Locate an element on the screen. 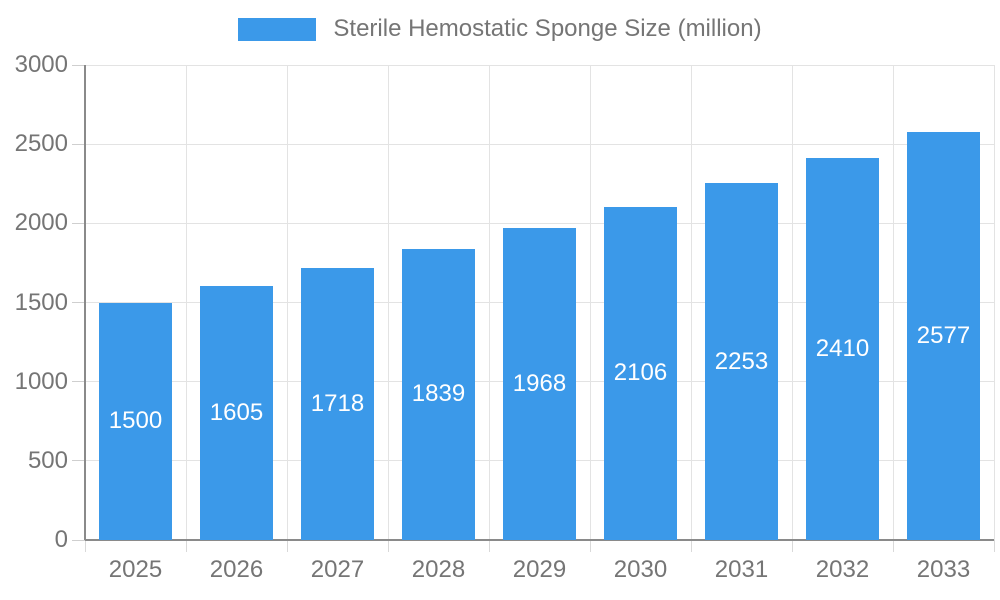 Image resolution: width=1000 pixels, height=600 pixels. bar-2031: 2253 is located at coordinates (741, 361).